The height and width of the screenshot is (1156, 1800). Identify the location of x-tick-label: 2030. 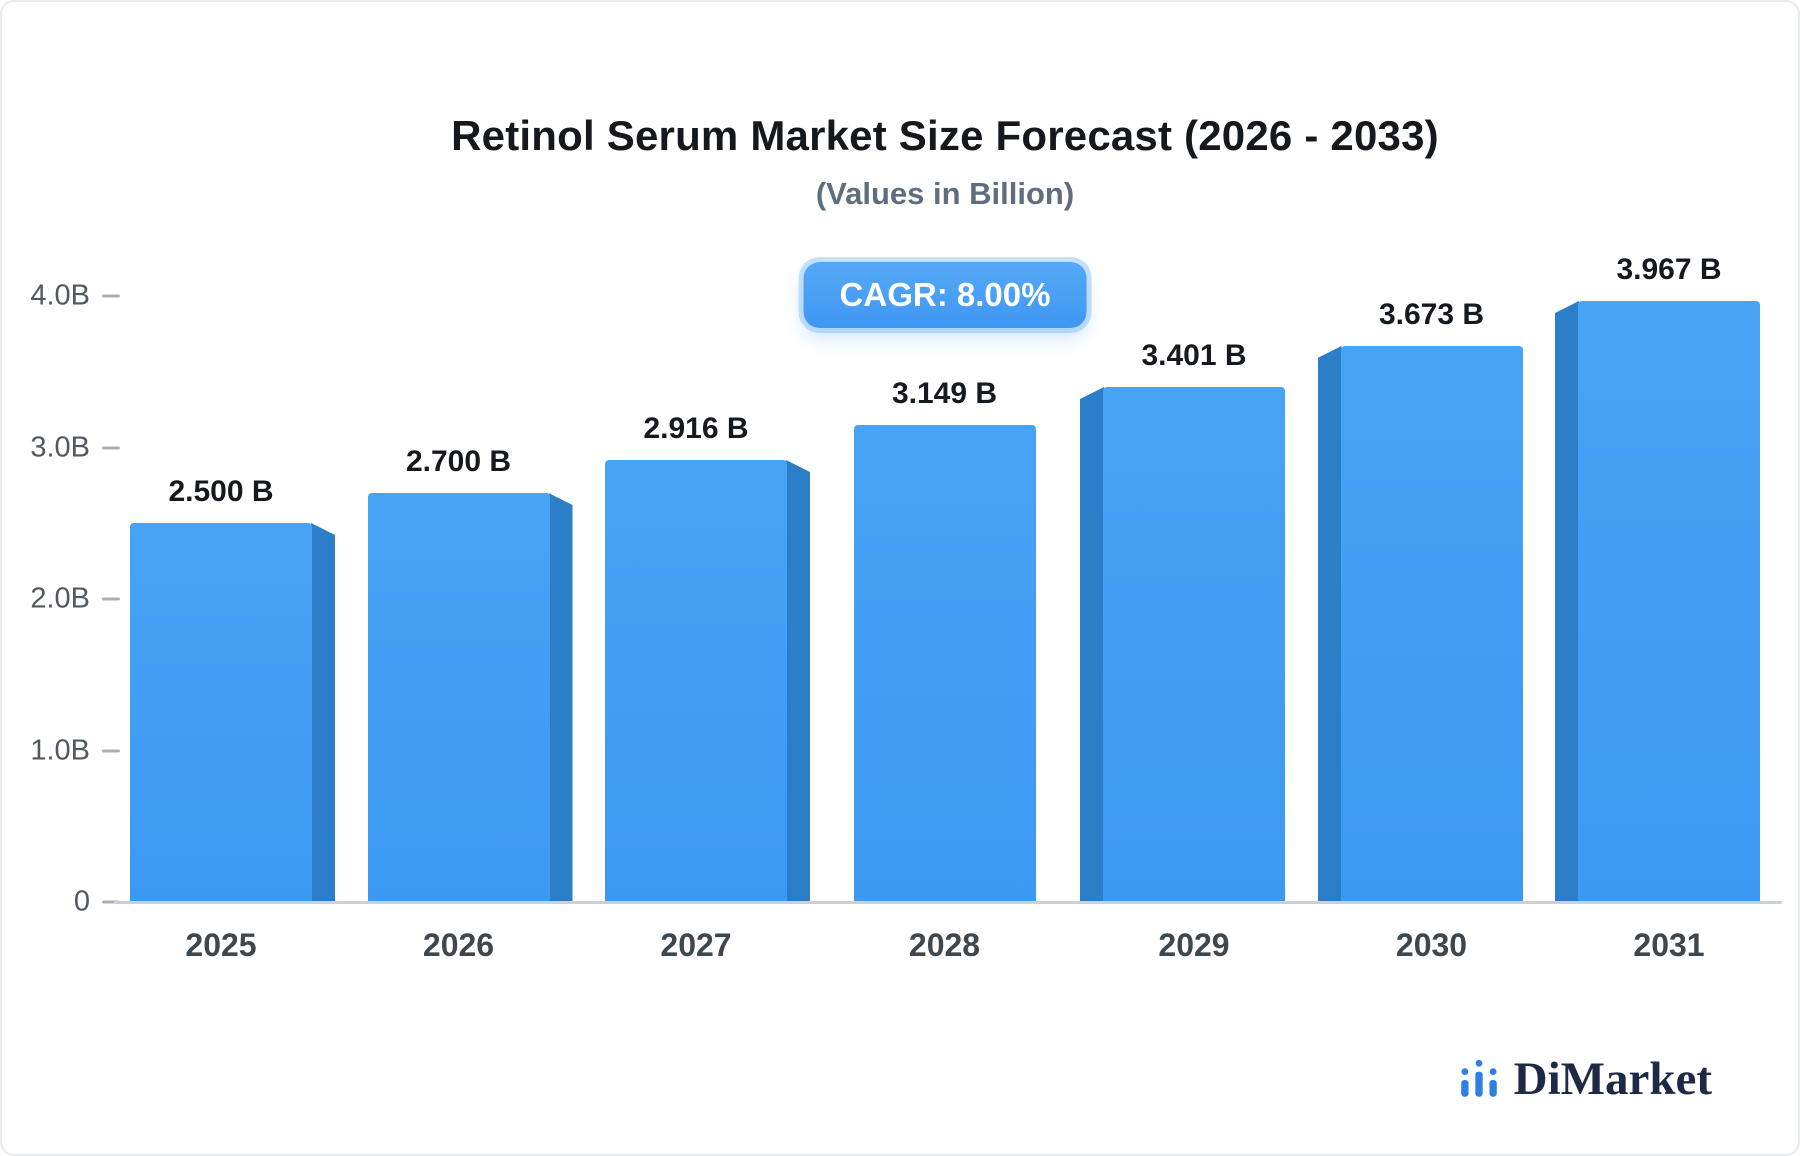
(1431, 945).